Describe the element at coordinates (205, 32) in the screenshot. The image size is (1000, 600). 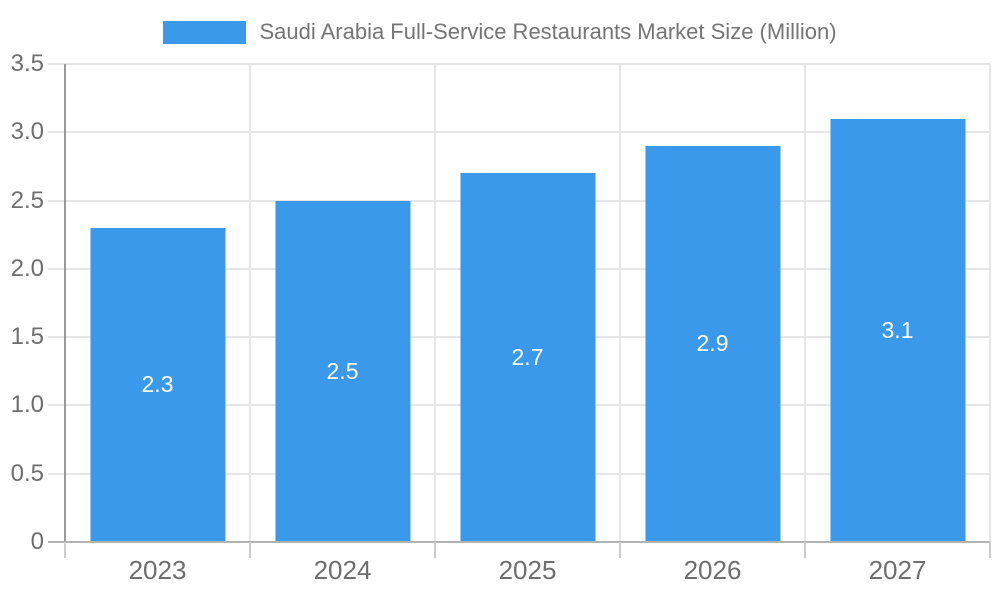
I see `legend-swatch` at that location.